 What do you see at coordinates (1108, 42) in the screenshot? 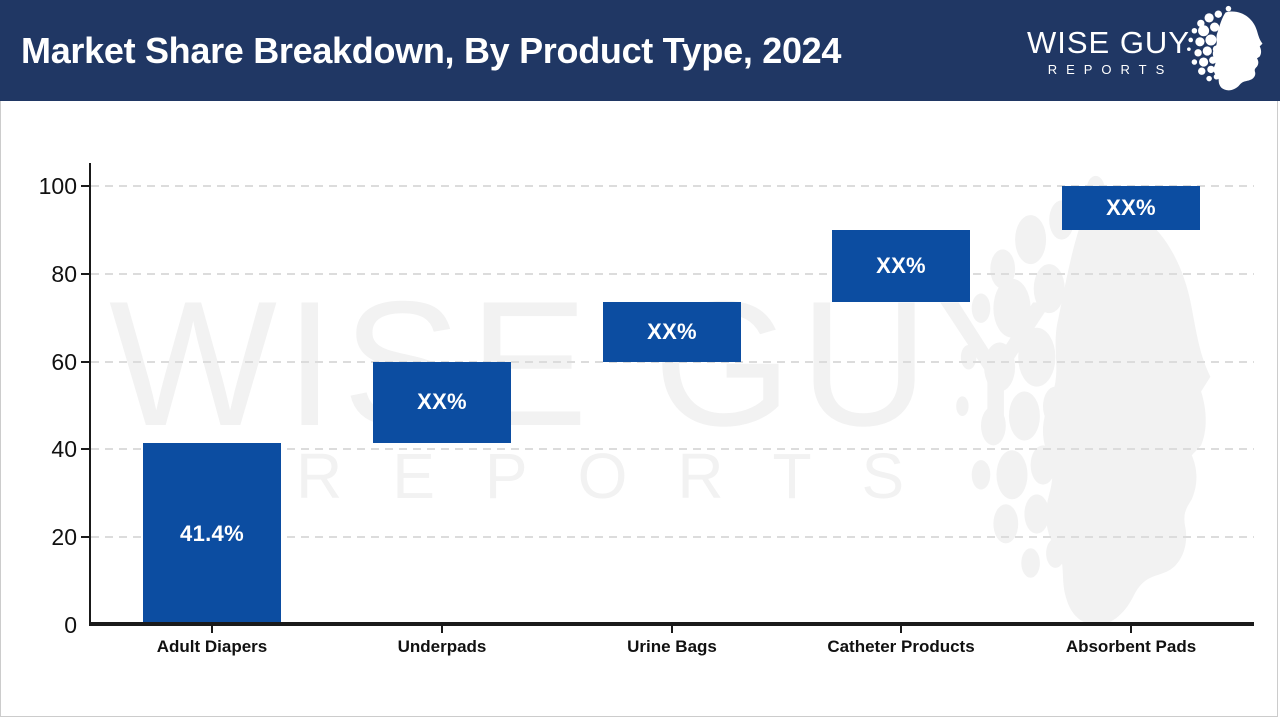
I see `logo-wordmark: WISE GUY` at bounding box center [1108, 42].